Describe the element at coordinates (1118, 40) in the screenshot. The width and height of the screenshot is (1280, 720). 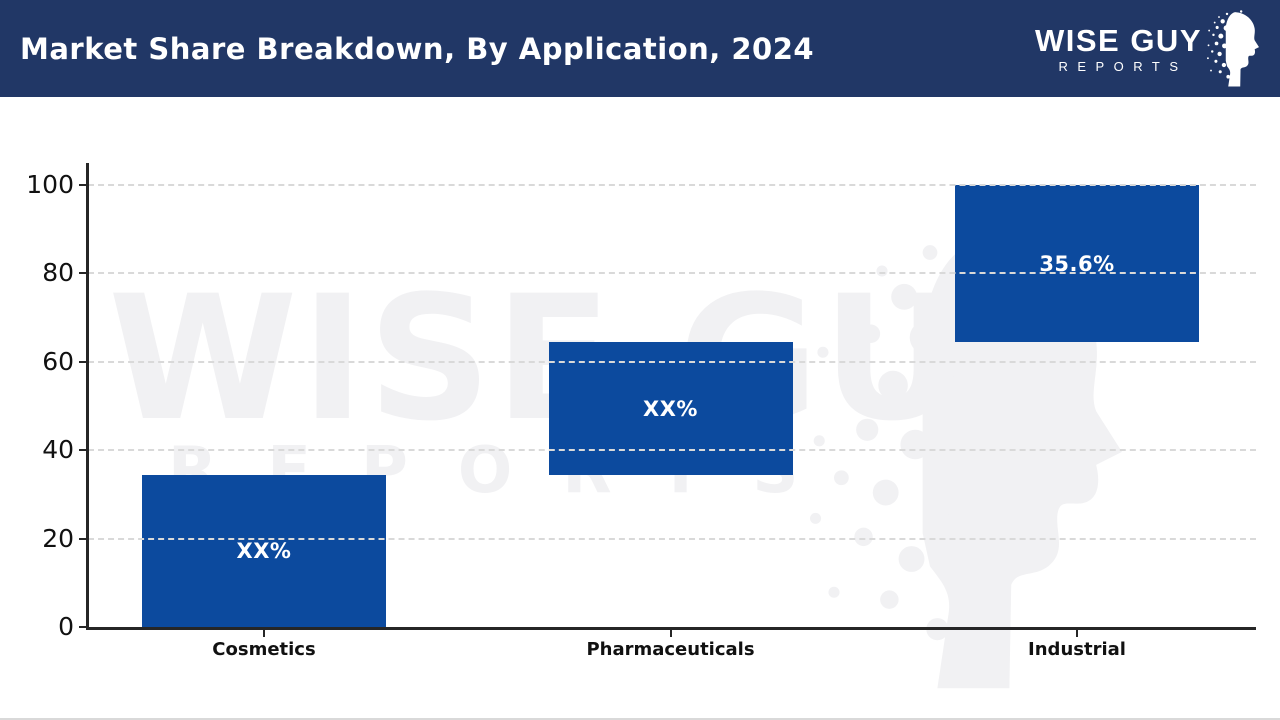
I see `logo-wordmark: WISE GUY` at that location.